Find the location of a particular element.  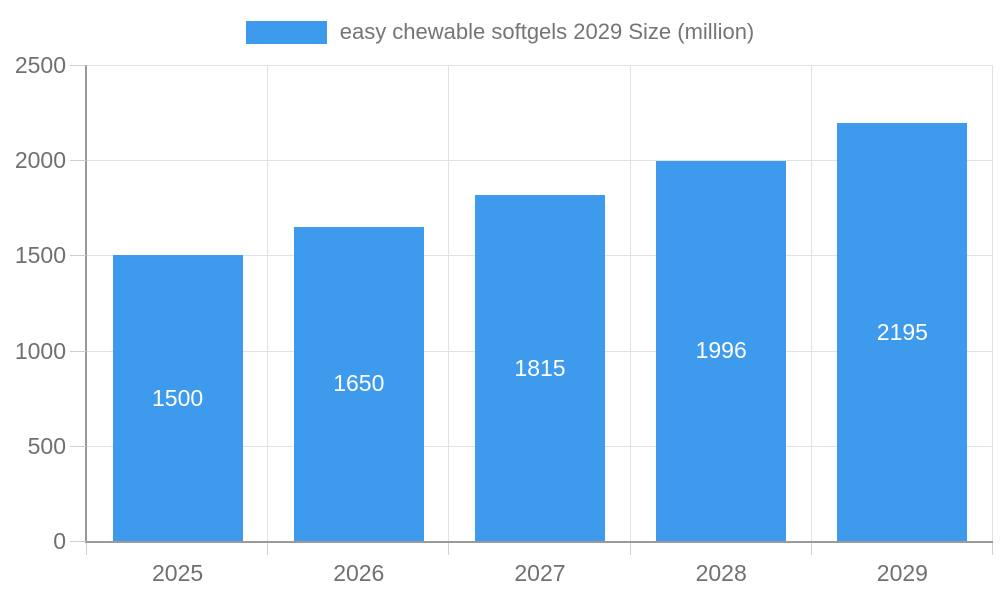

legend-swatch is located at coordinates (286, 32).